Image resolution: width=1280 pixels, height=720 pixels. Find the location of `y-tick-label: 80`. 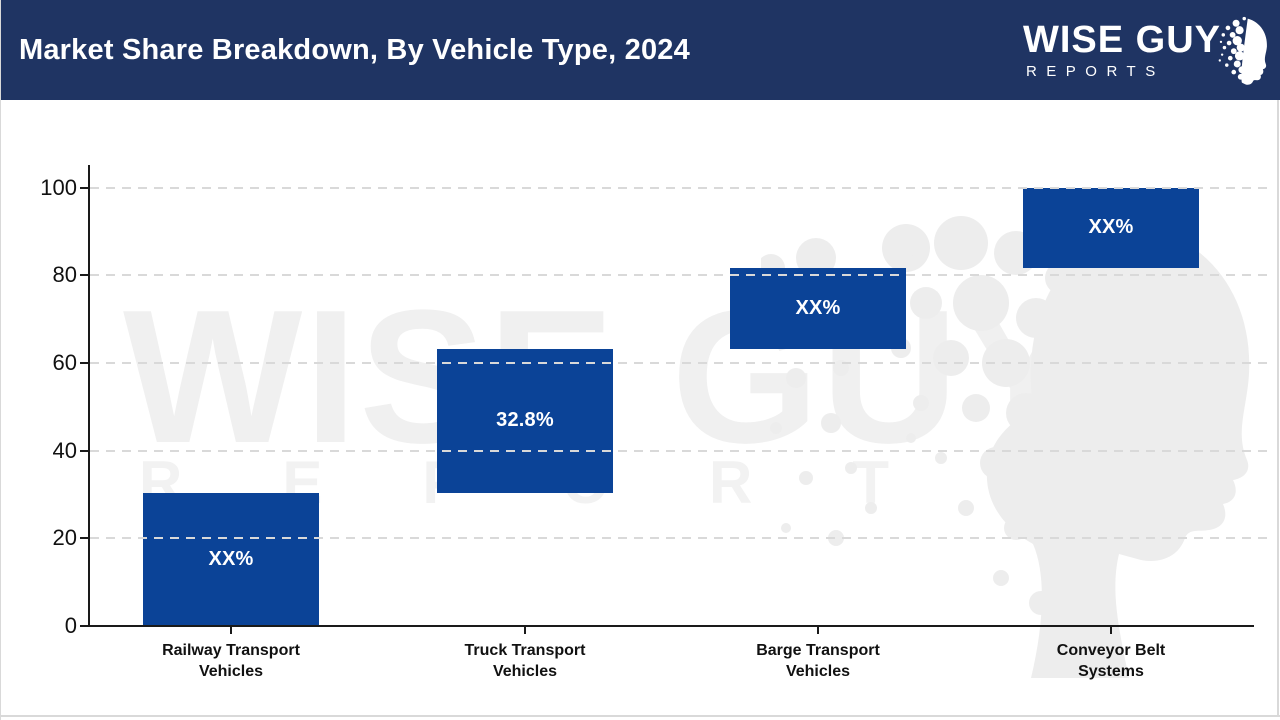

y-tick-label: 80 is located at coordinates (64, 275).